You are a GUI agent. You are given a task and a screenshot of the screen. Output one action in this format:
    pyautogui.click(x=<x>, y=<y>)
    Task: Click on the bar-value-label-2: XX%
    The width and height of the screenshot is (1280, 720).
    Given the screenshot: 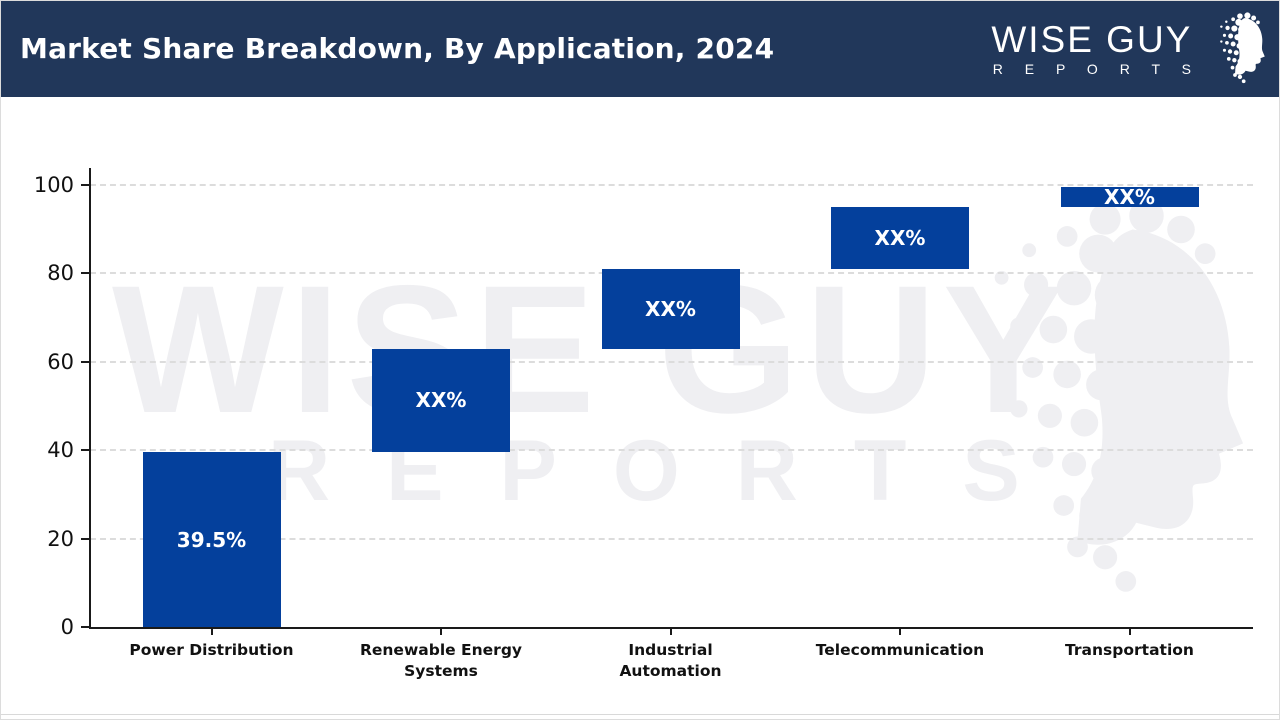 What is the action you would take?
    pyautogui.click(x=441, y=400)
    